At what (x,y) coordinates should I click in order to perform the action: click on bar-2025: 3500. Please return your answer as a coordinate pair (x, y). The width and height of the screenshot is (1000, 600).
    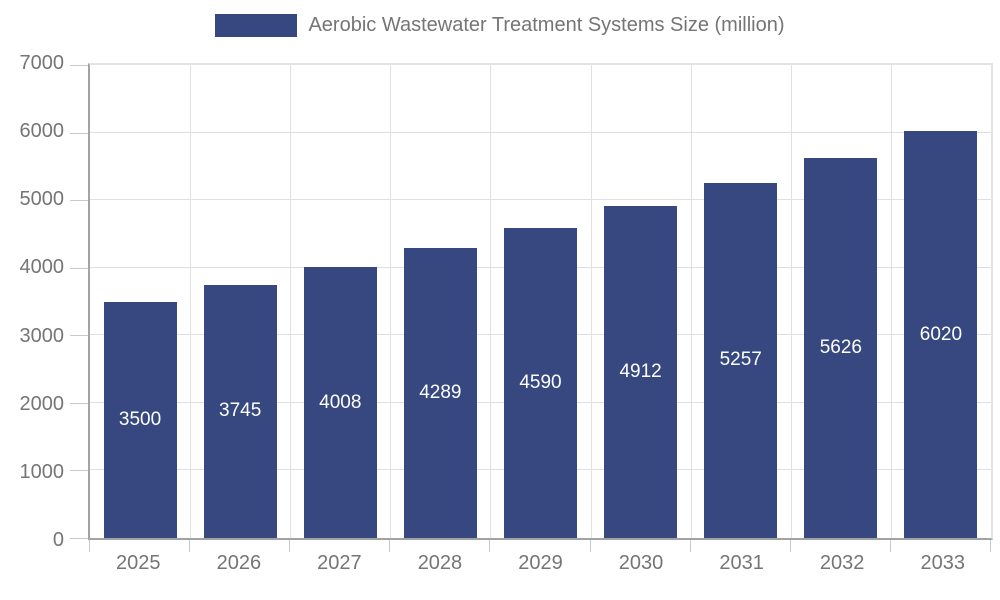
    Looking at the image, I should click on (140, 419).